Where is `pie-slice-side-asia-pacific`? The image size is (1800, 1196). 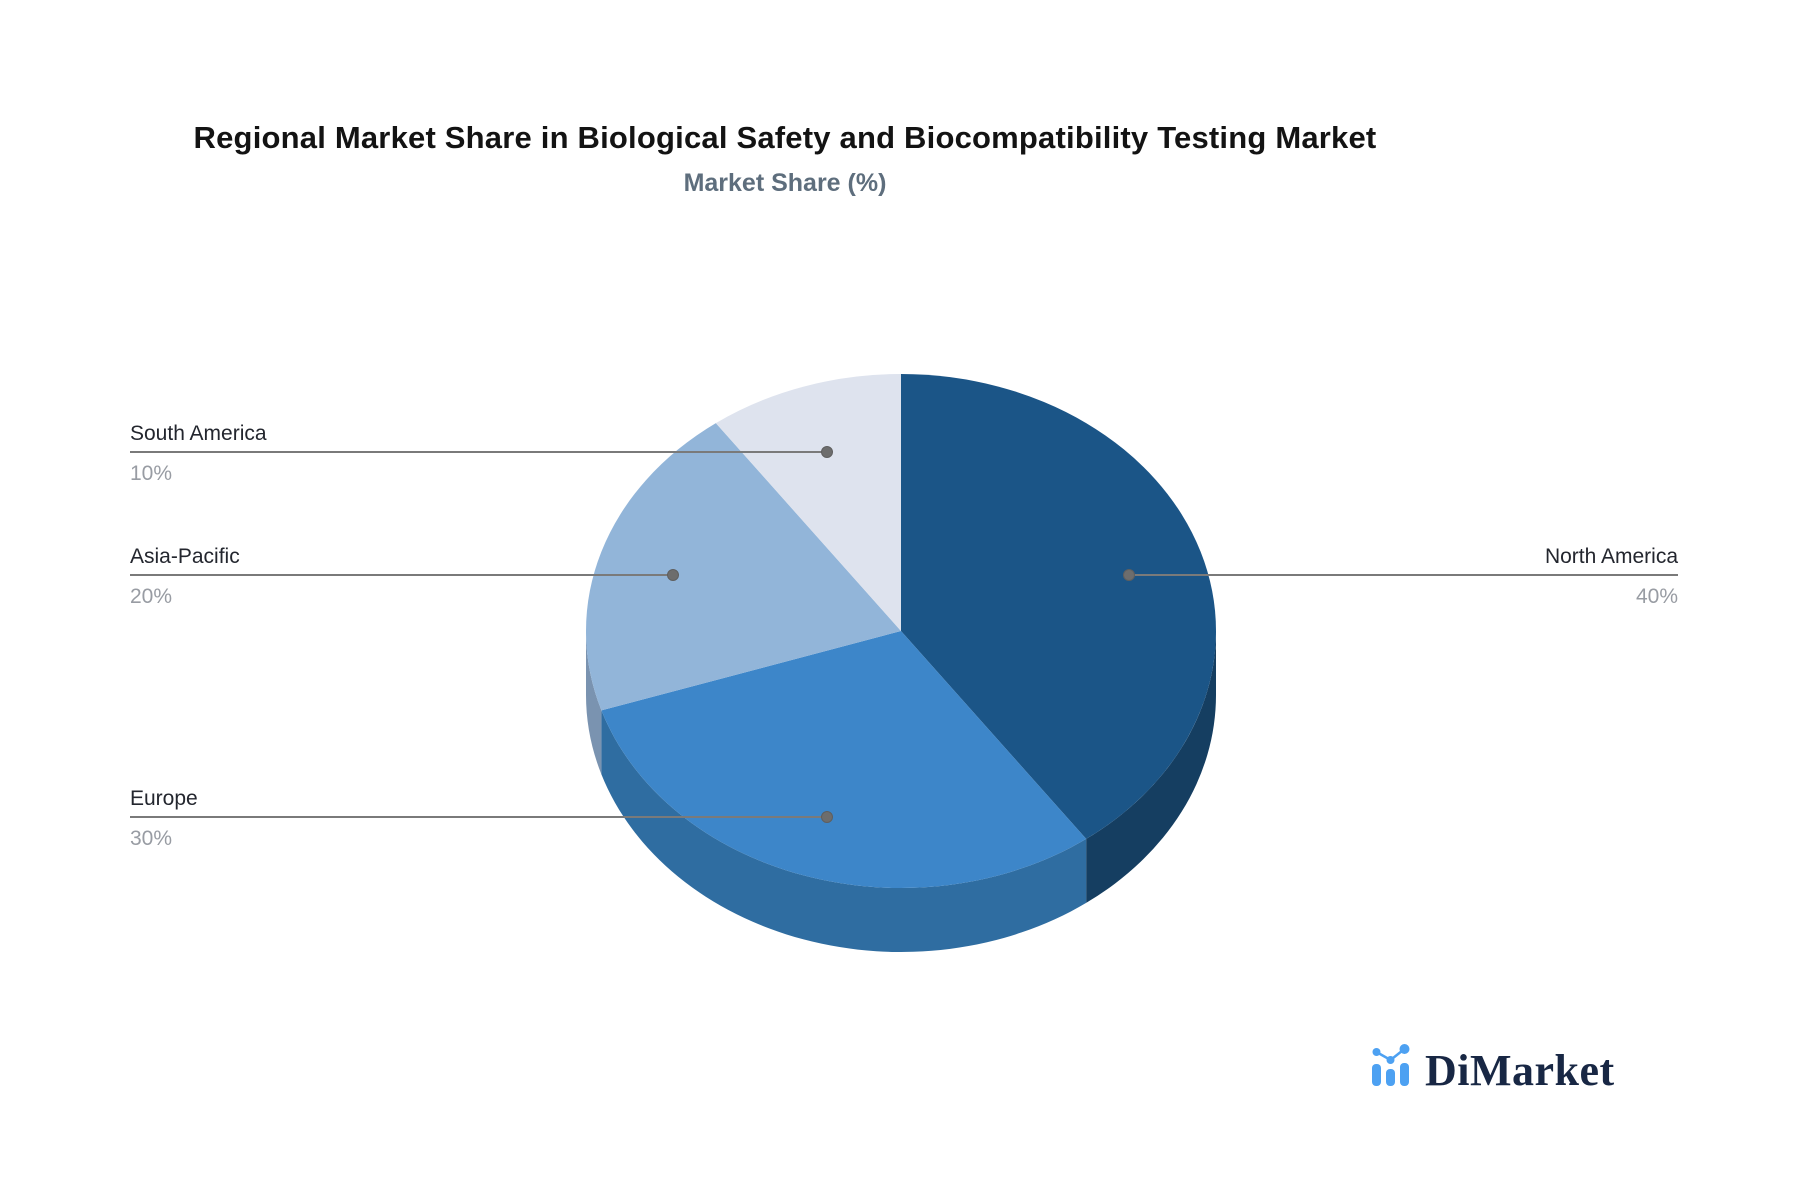 pie-slice-side-asia-pacific is located at coordinates (594, 703).